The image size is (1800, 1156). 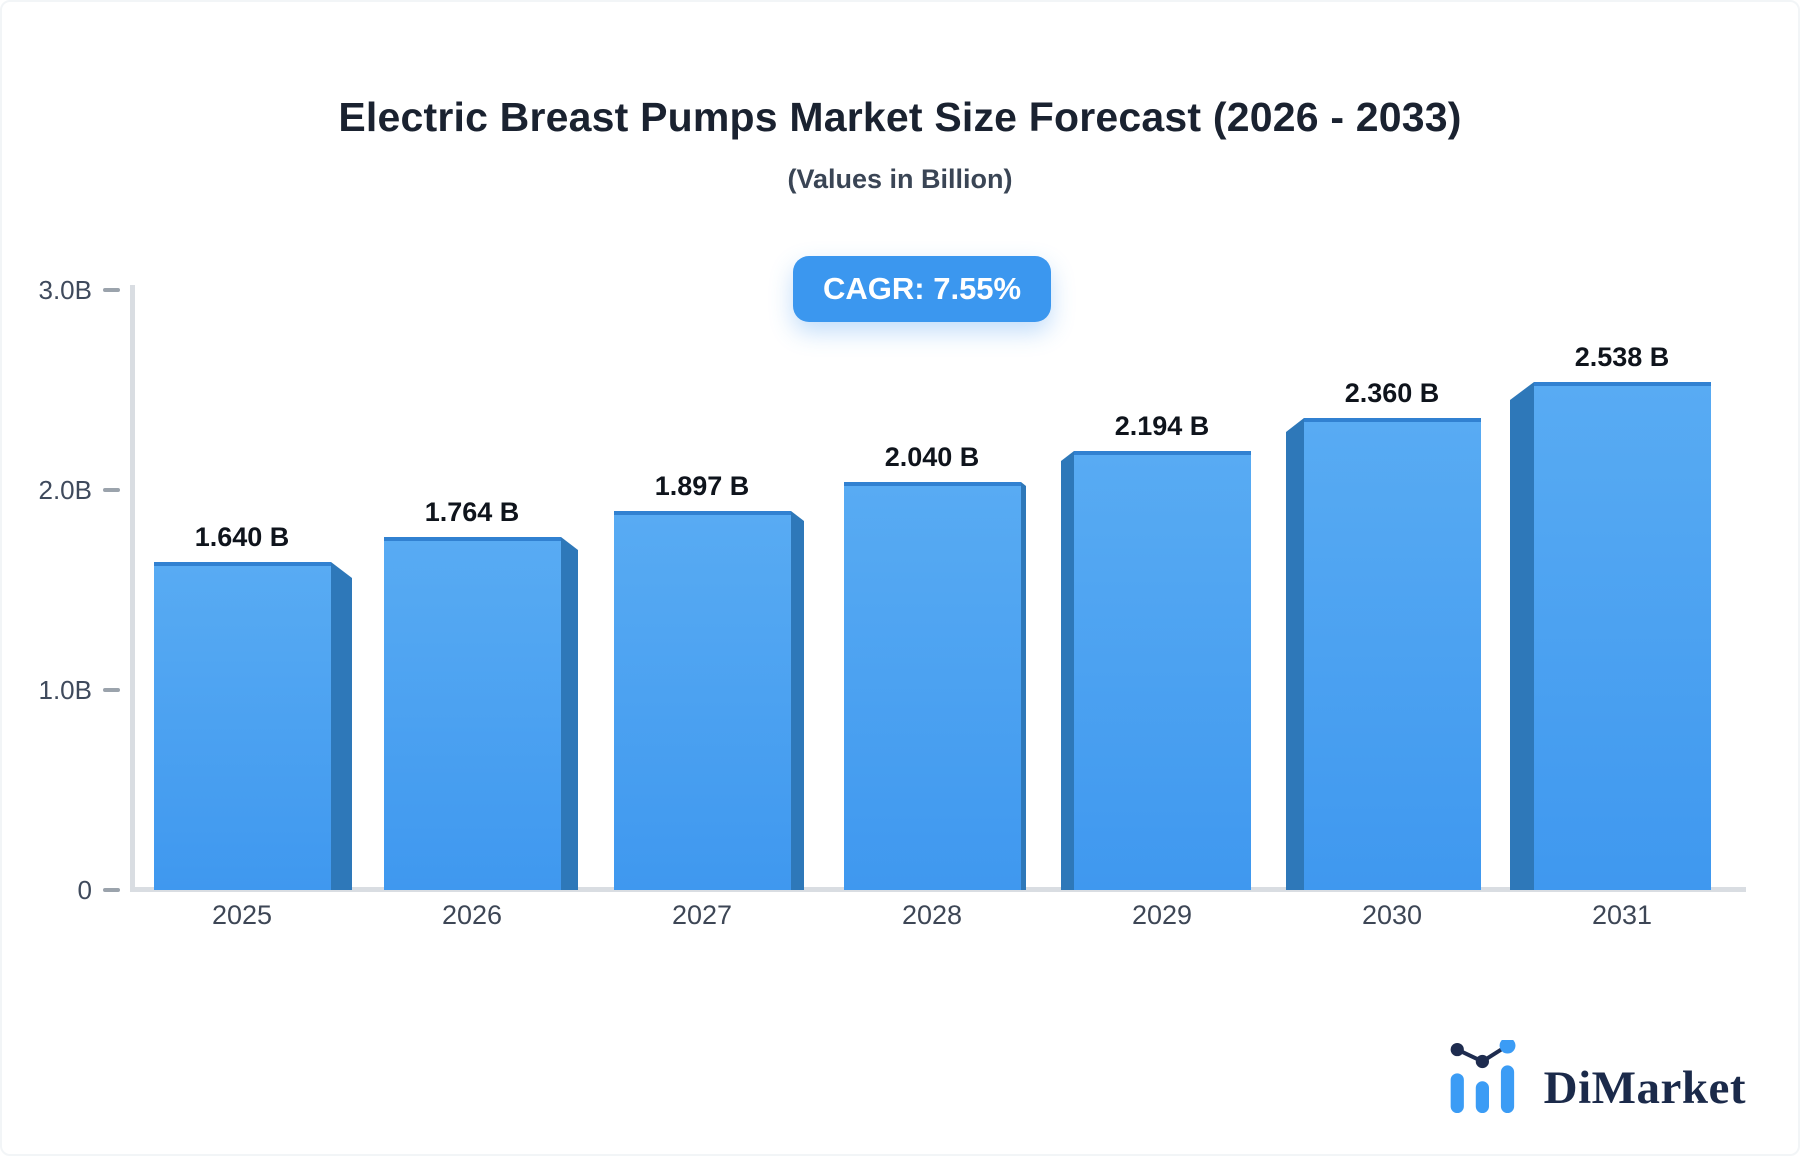 I want to click on cagr-badge: CAGR: 7.55%, so click(x=922, y=289).